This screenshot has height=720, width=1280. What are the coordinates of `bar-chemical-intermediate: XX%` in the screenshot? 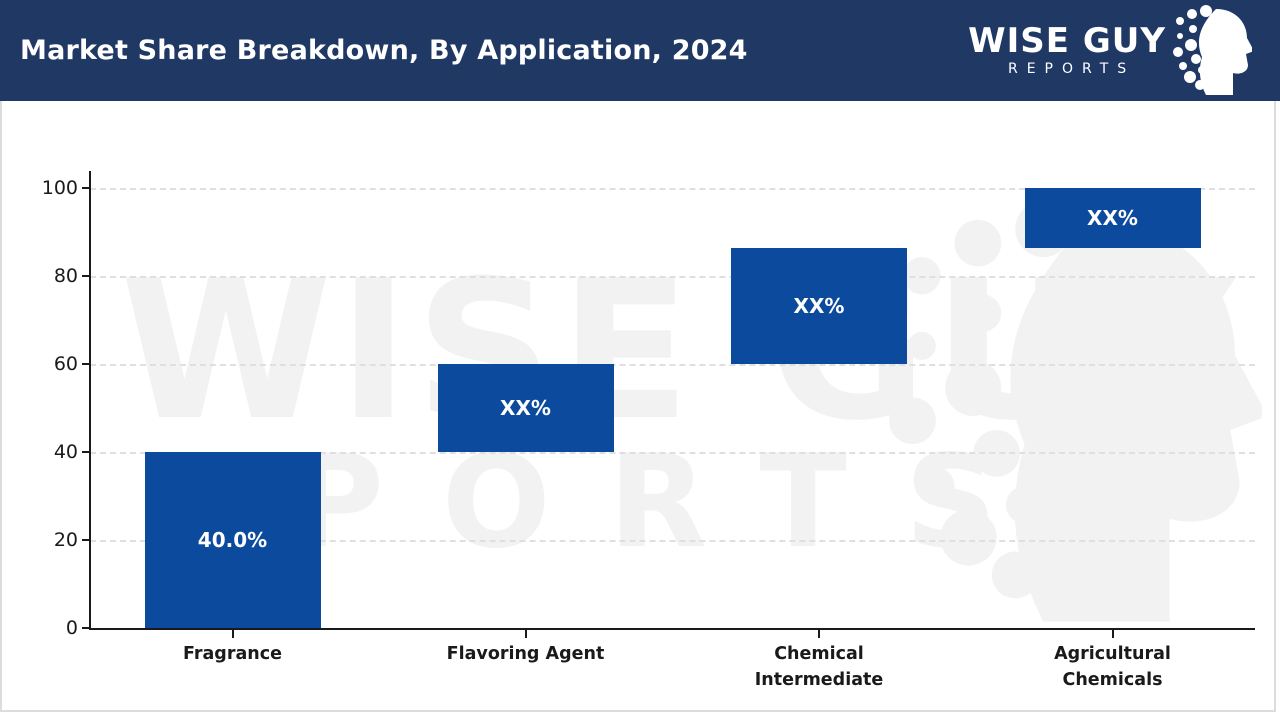 It's located at (819, 305).